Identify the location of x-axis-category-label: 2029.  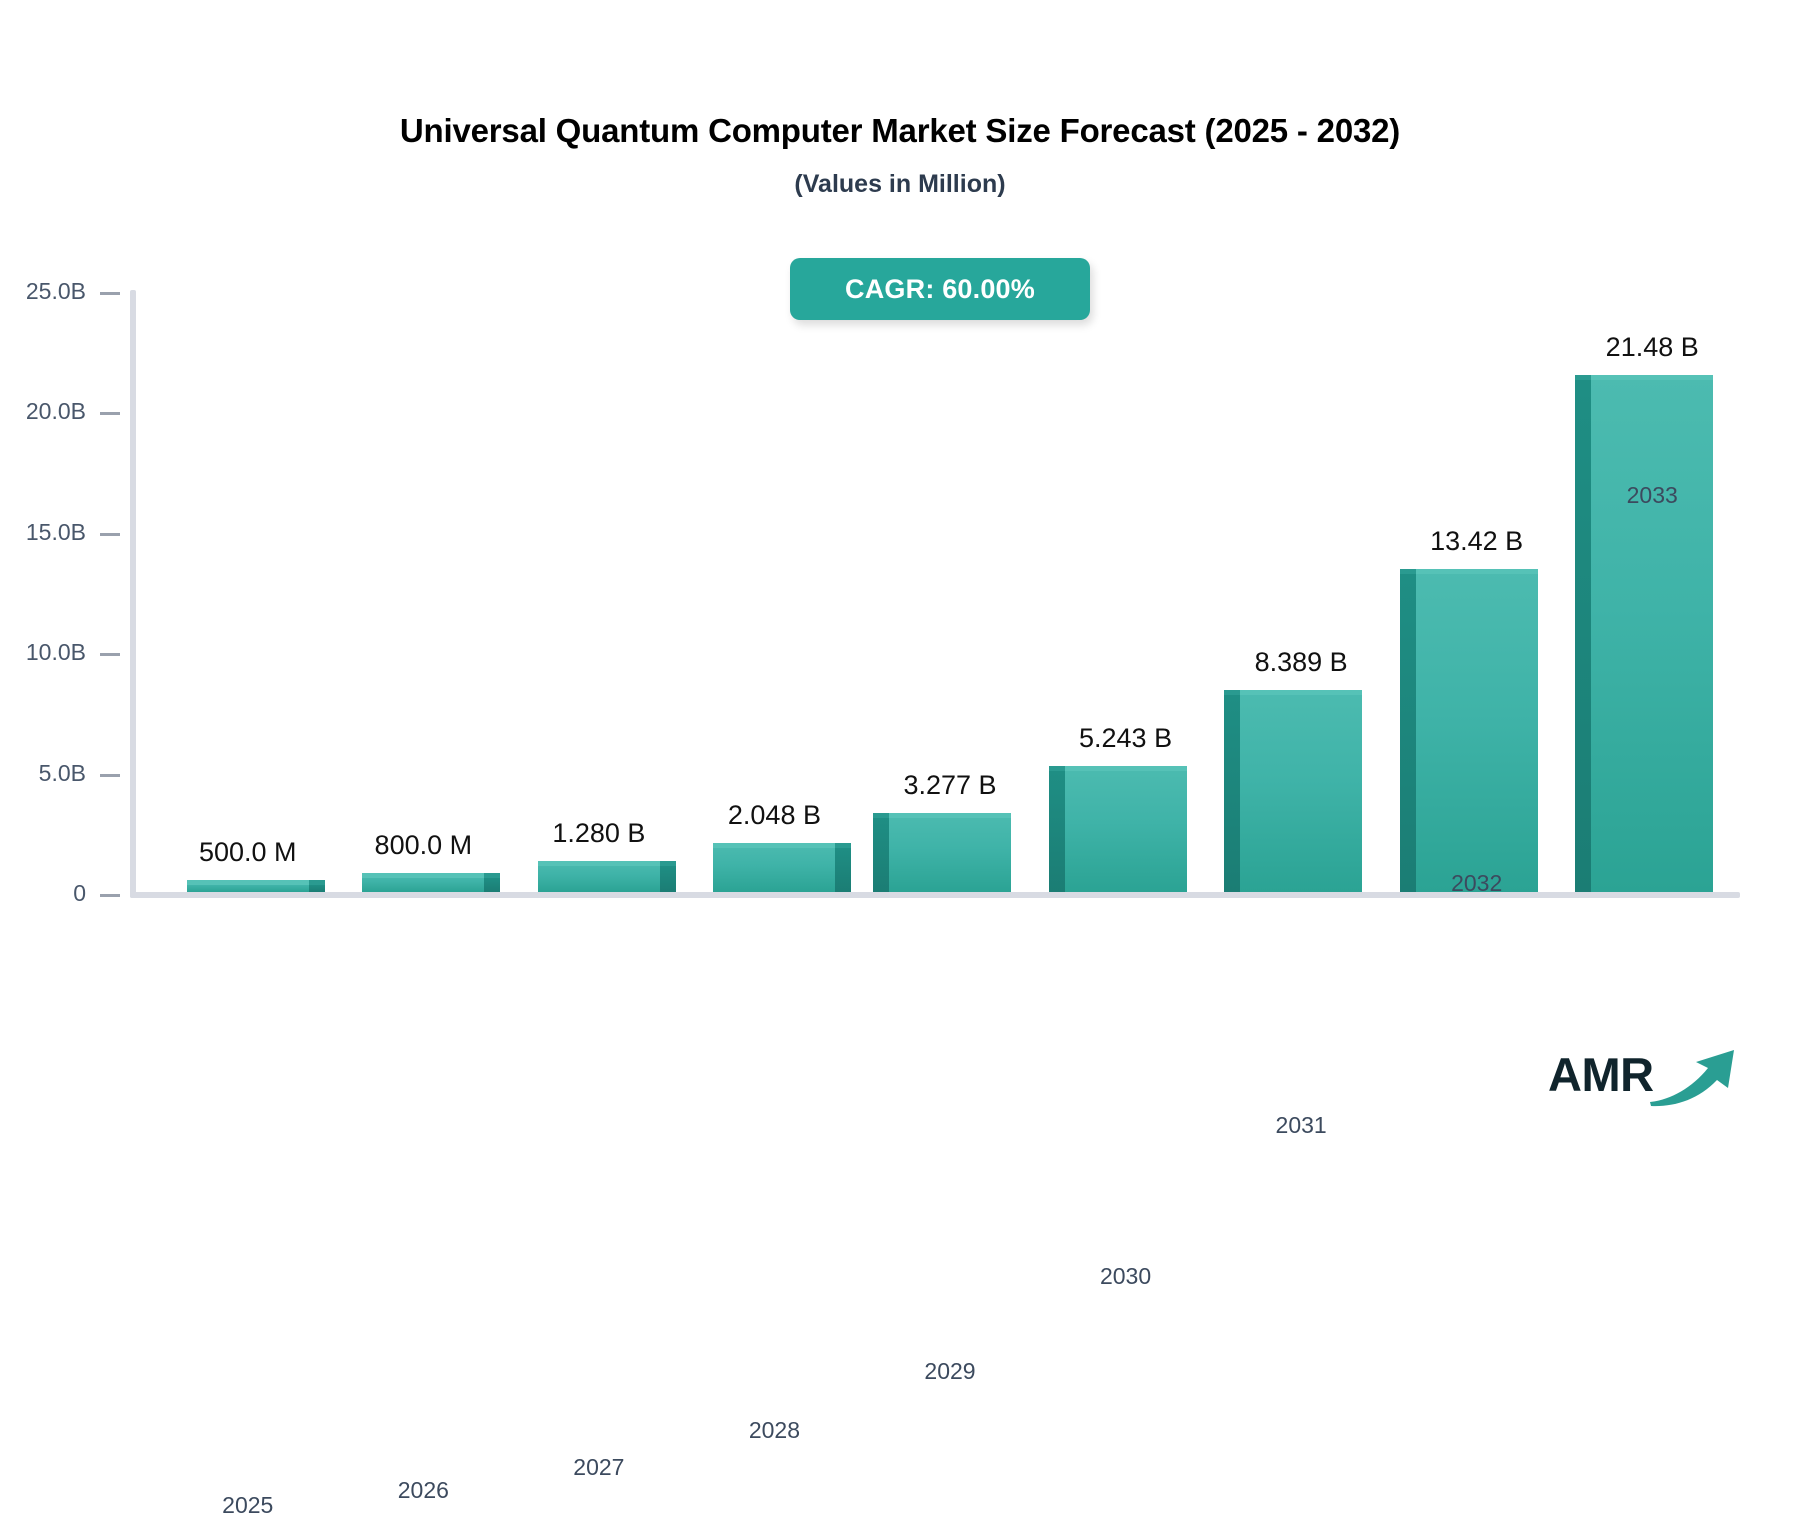
(950, 1371).